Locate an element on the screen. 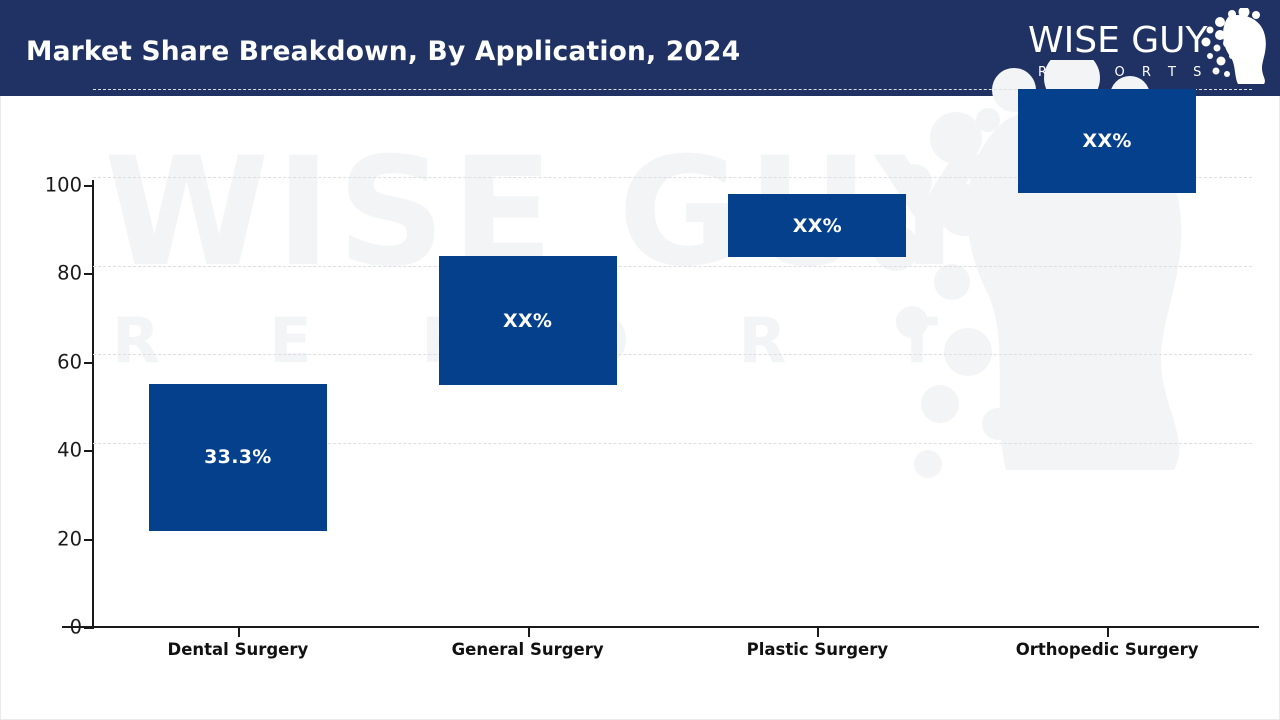 The image size is (1280, 720). x-tick-label: Orthopedic Surgery is located at coordinates (1107, 649).